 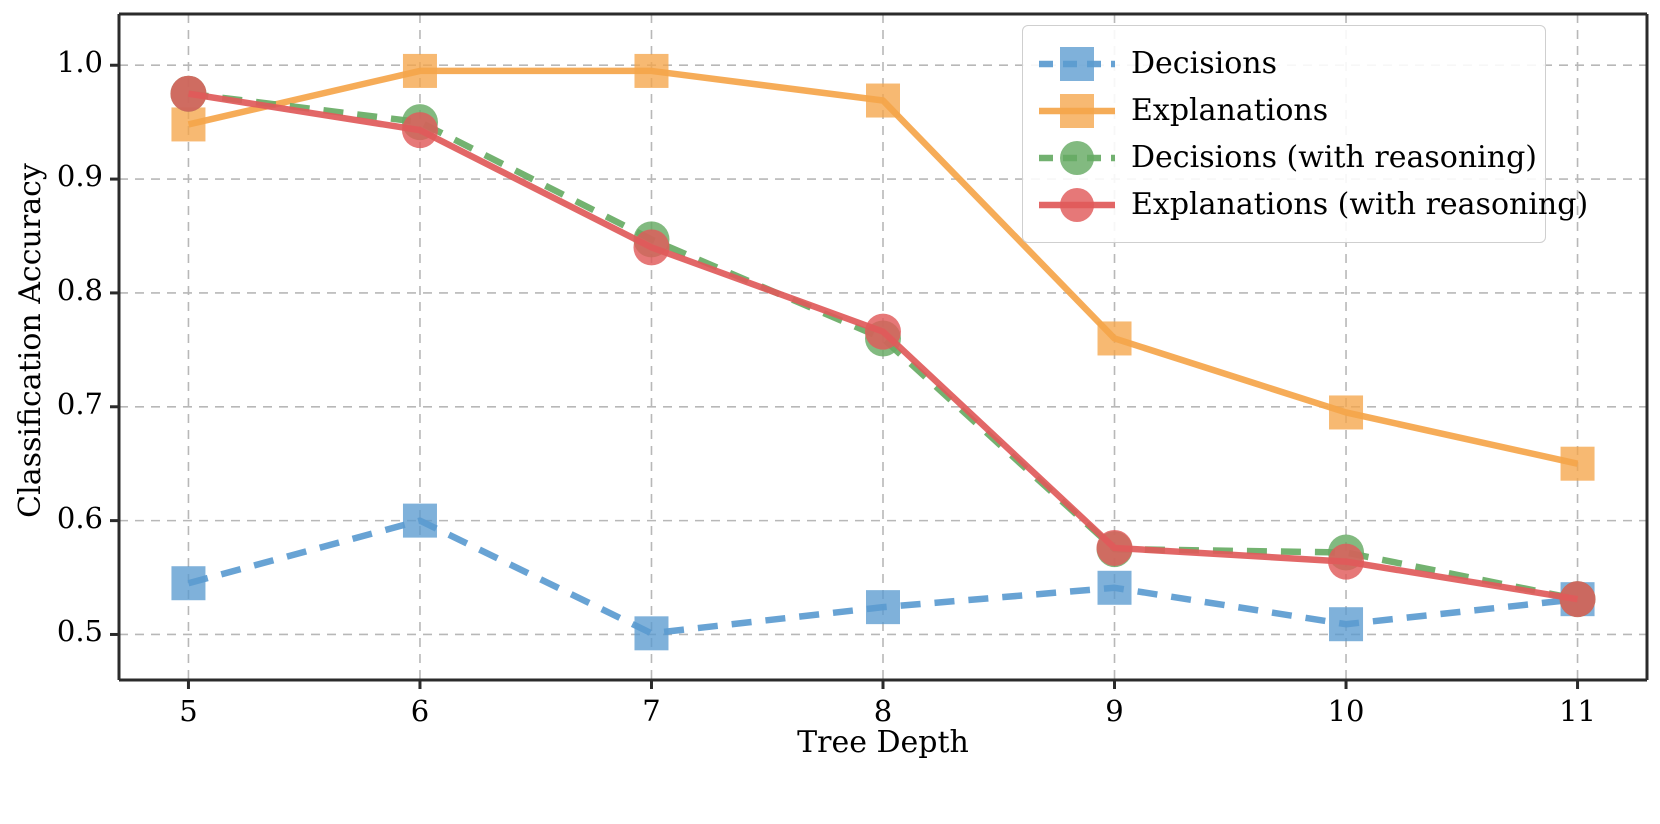 I want to click on y-tick-label: 0.6, so click(x=79, y=517).